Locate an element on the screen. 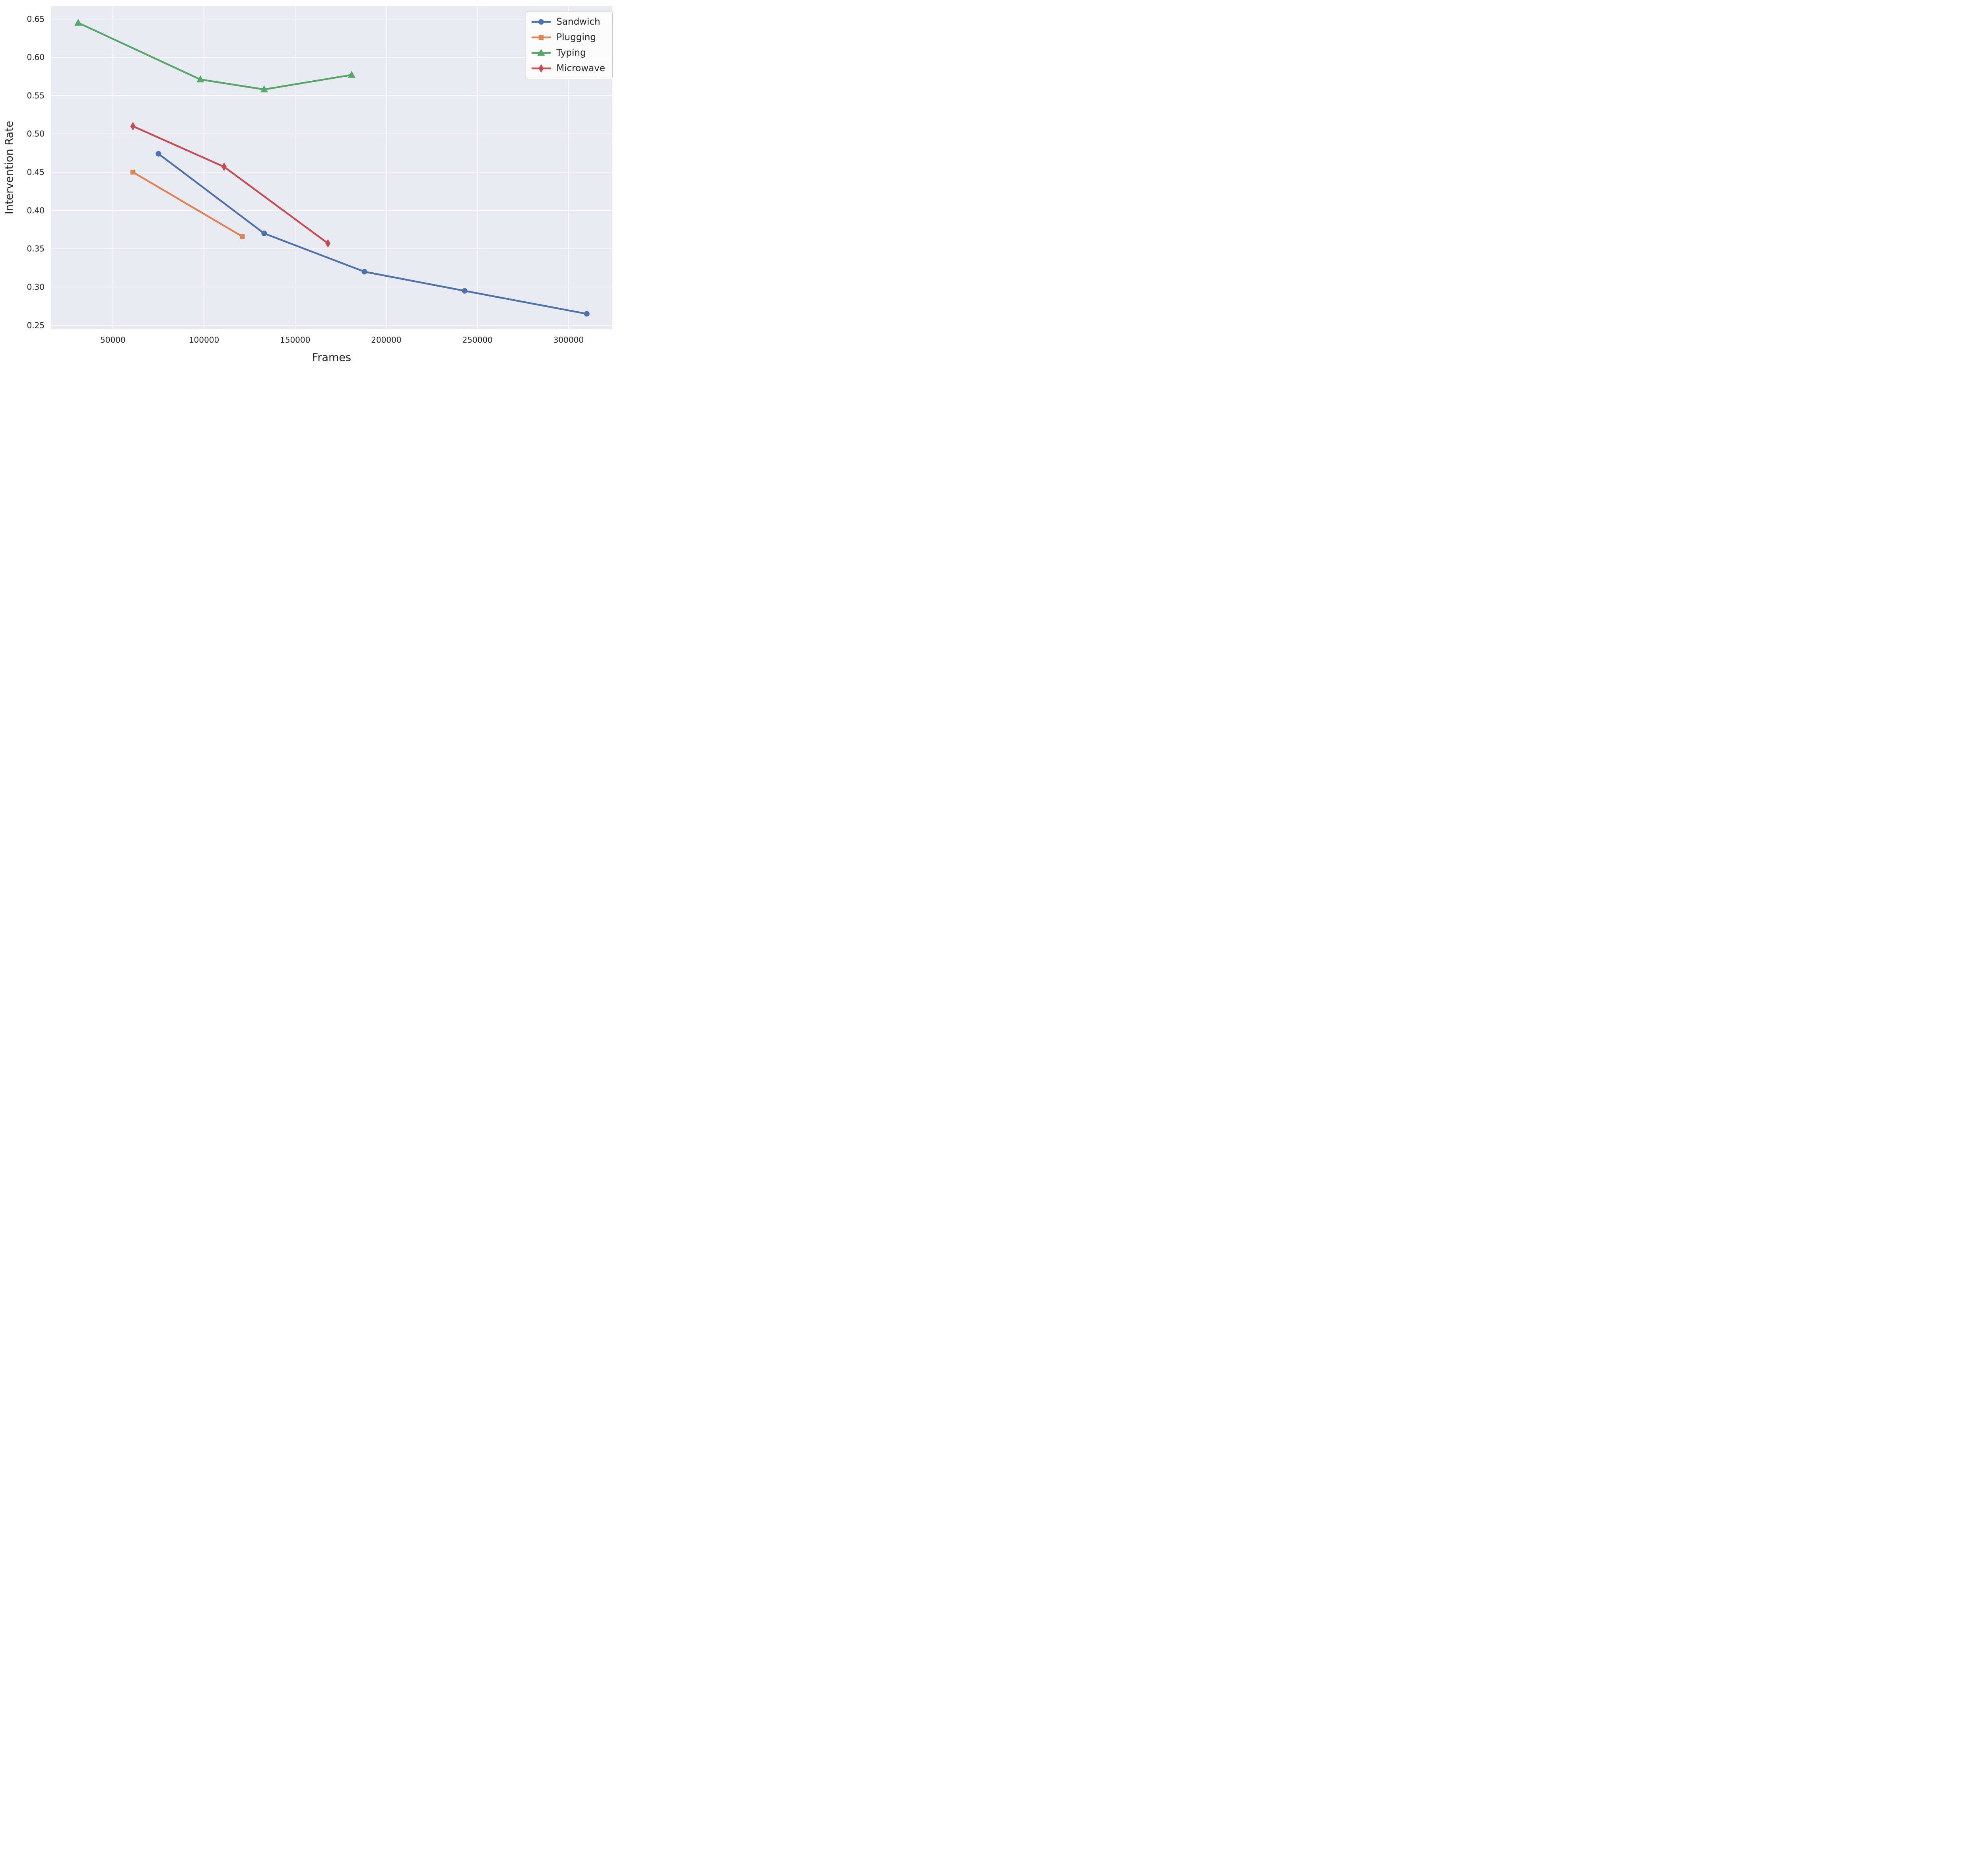 This screenshot has height=1856, width=1988. x-tick-label: 50000 is located at coordinates (113, 340).